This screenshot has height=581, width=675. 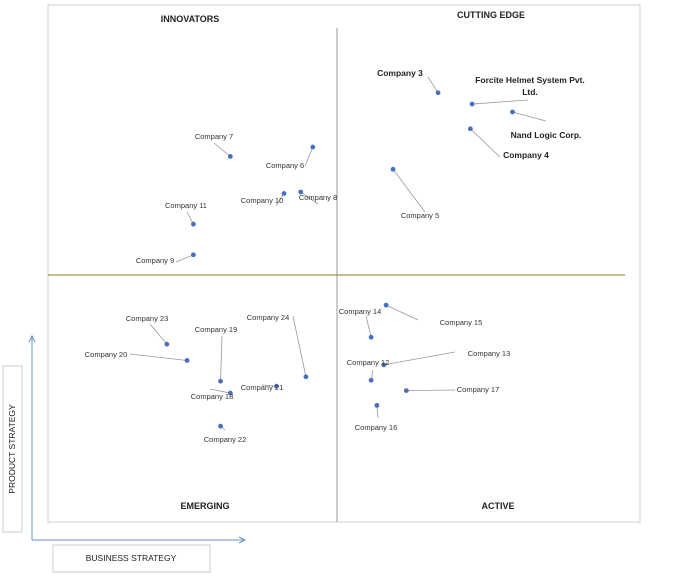 I want to click on label-company-6: Company 6, so click(x=285, y=165).